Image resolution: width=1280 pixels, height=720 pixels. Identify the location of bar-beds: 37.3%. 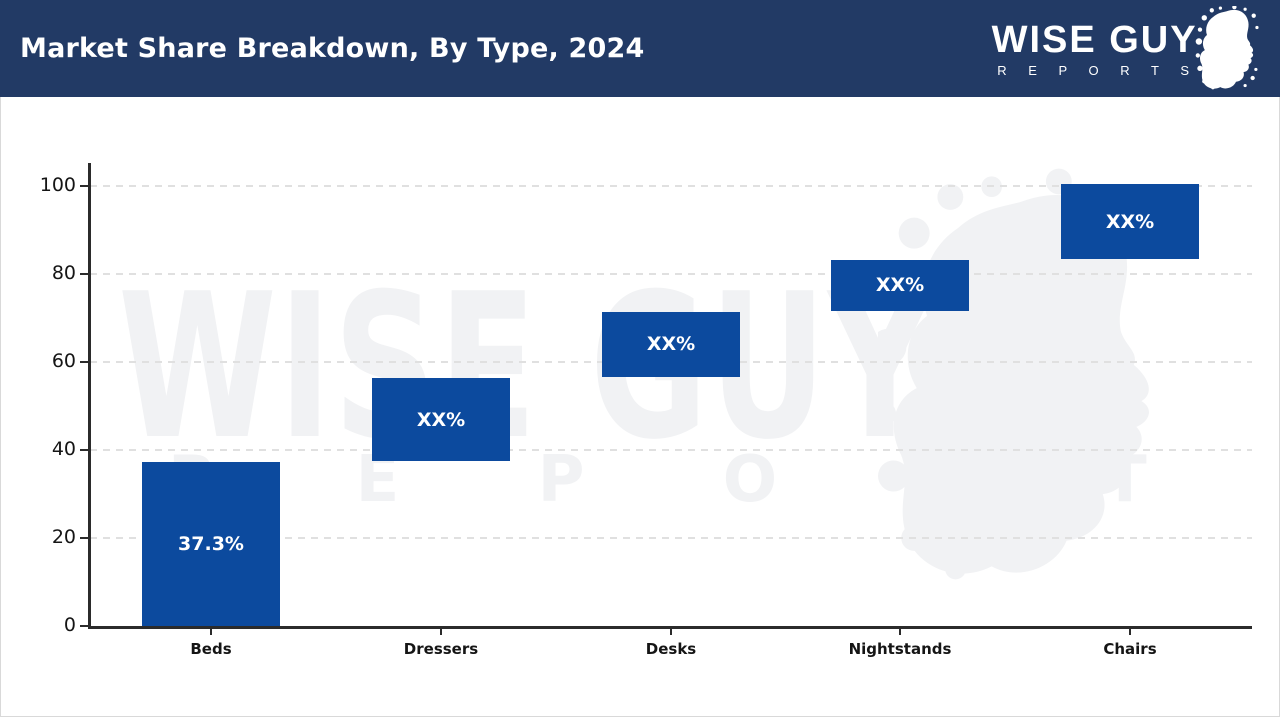
(211, 543).